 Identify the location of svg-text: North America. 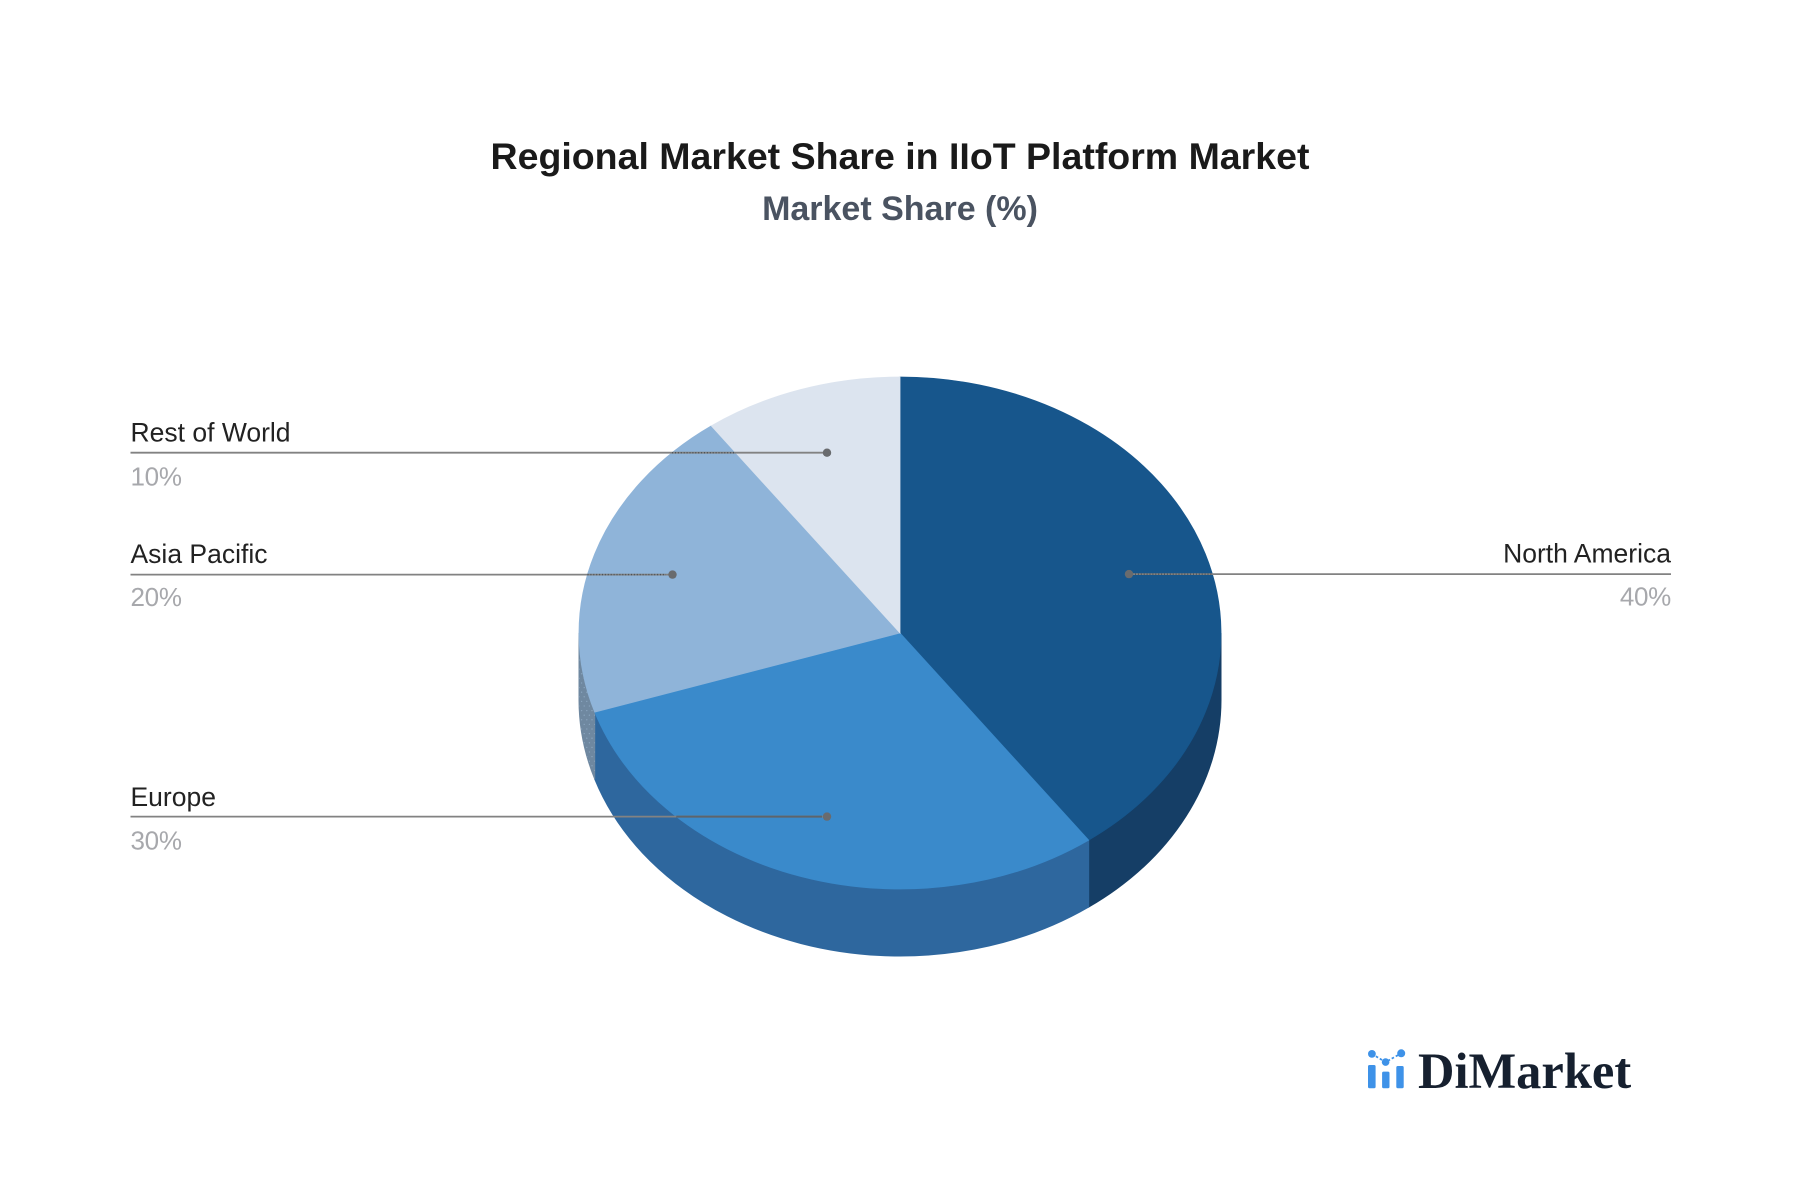
(1587, 554).